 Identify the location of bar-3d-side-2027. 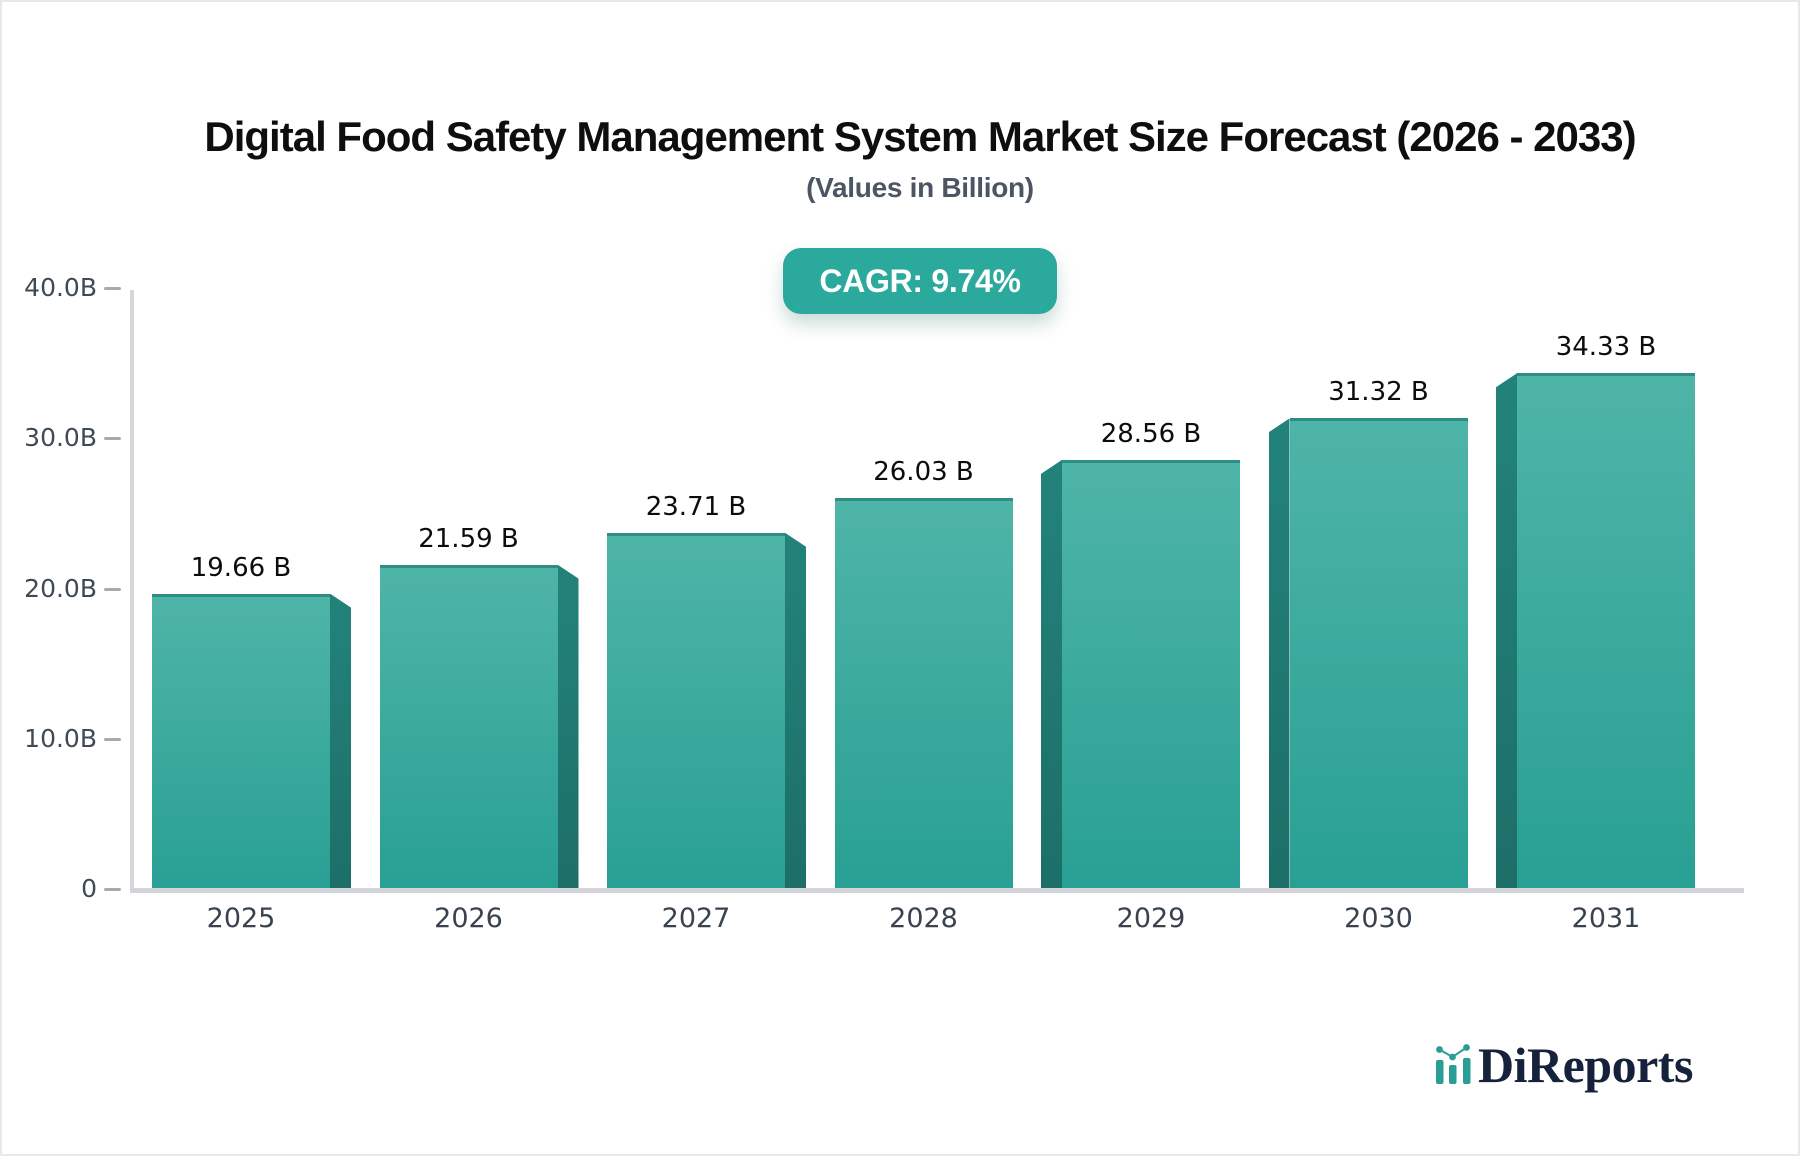
(795, 710).